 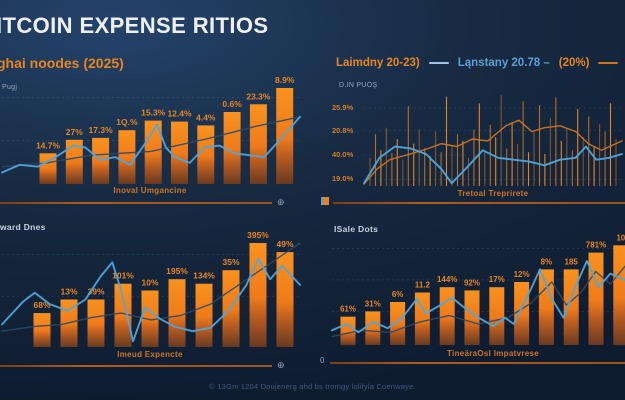 I want to click on chart-bottom-left-xlabel: Imeud Expencte, so click(x=150, y=354).